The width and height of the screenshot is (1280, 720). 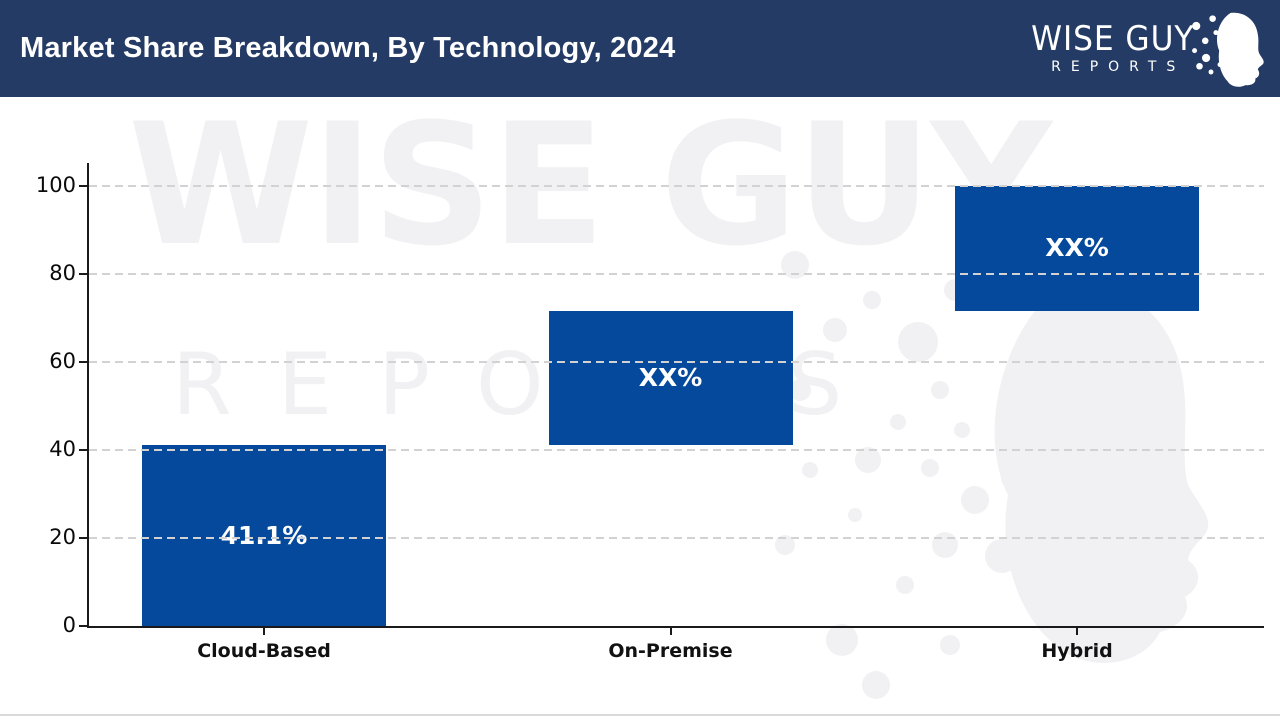 What do you see at coordinates (62, 449) in the screenshot?
I see `y-tick-label: 40` at bounding box center [62, 449].